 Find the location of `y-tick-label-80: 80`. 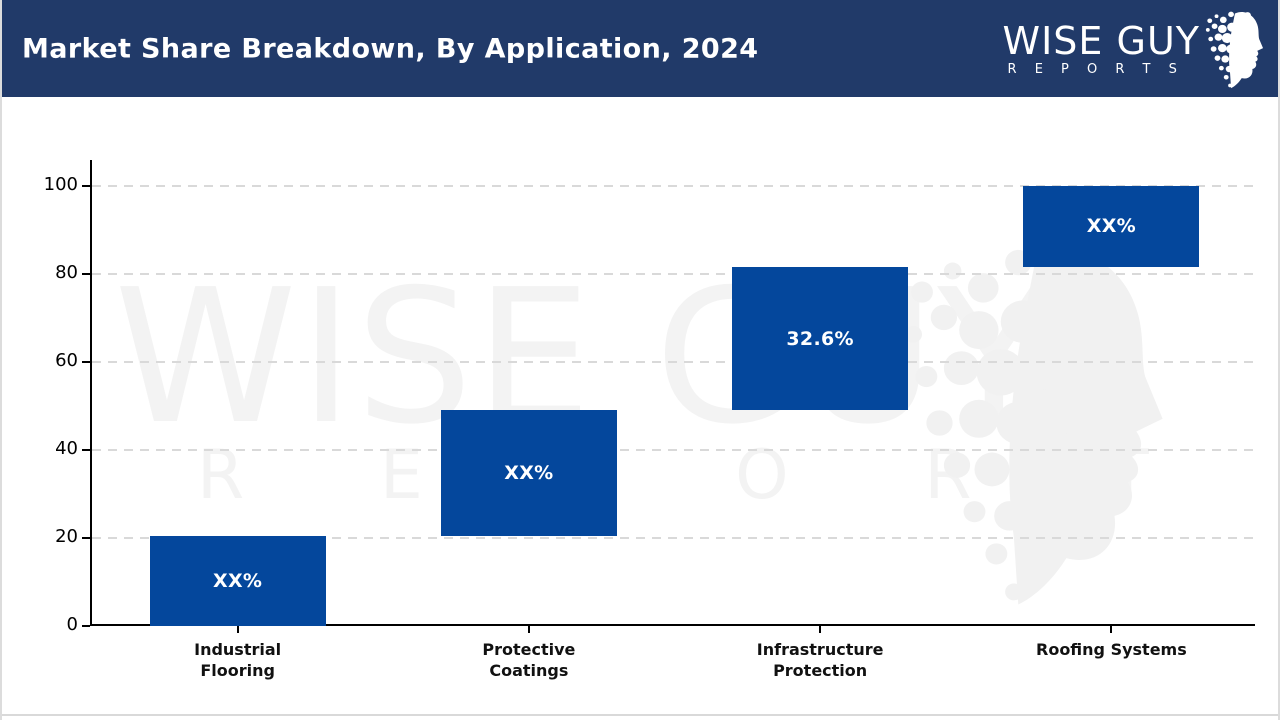

y-tick-label-80: 80 is located at coordinates (66, 272).